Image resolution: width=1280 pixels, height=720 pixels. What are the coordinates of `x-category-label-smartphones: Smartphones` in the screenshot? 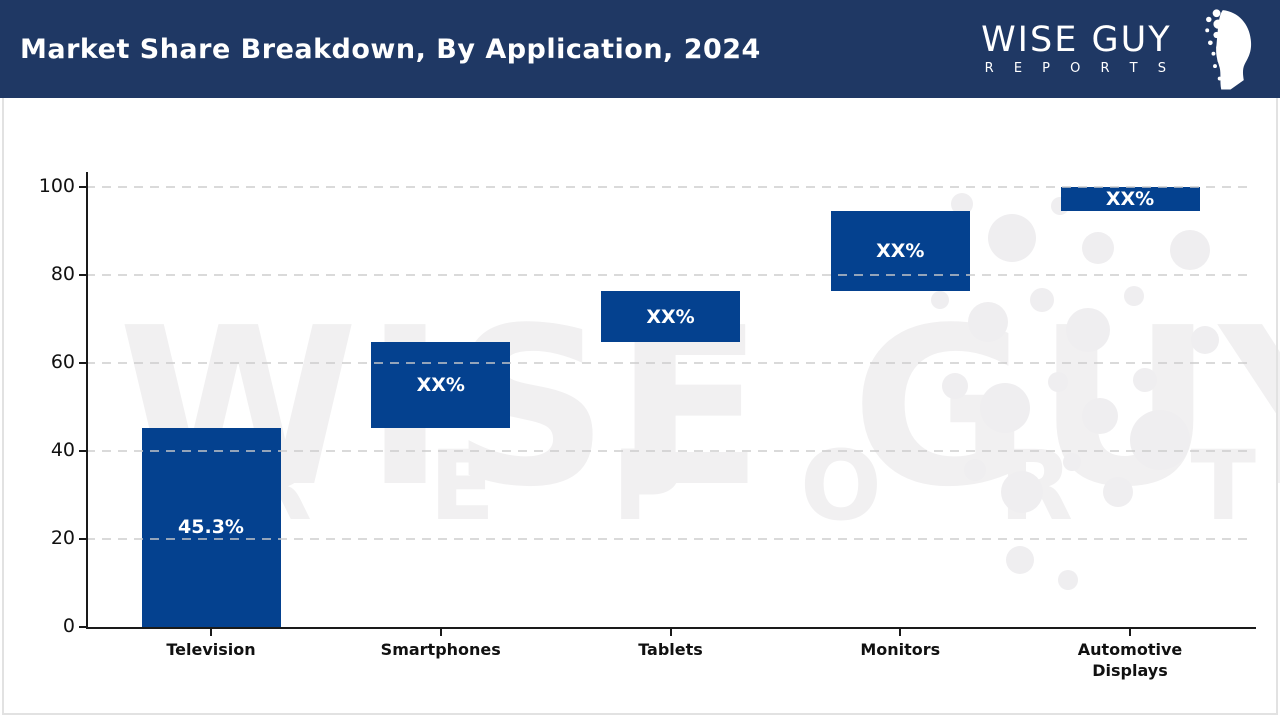 It's located at (440, 649).